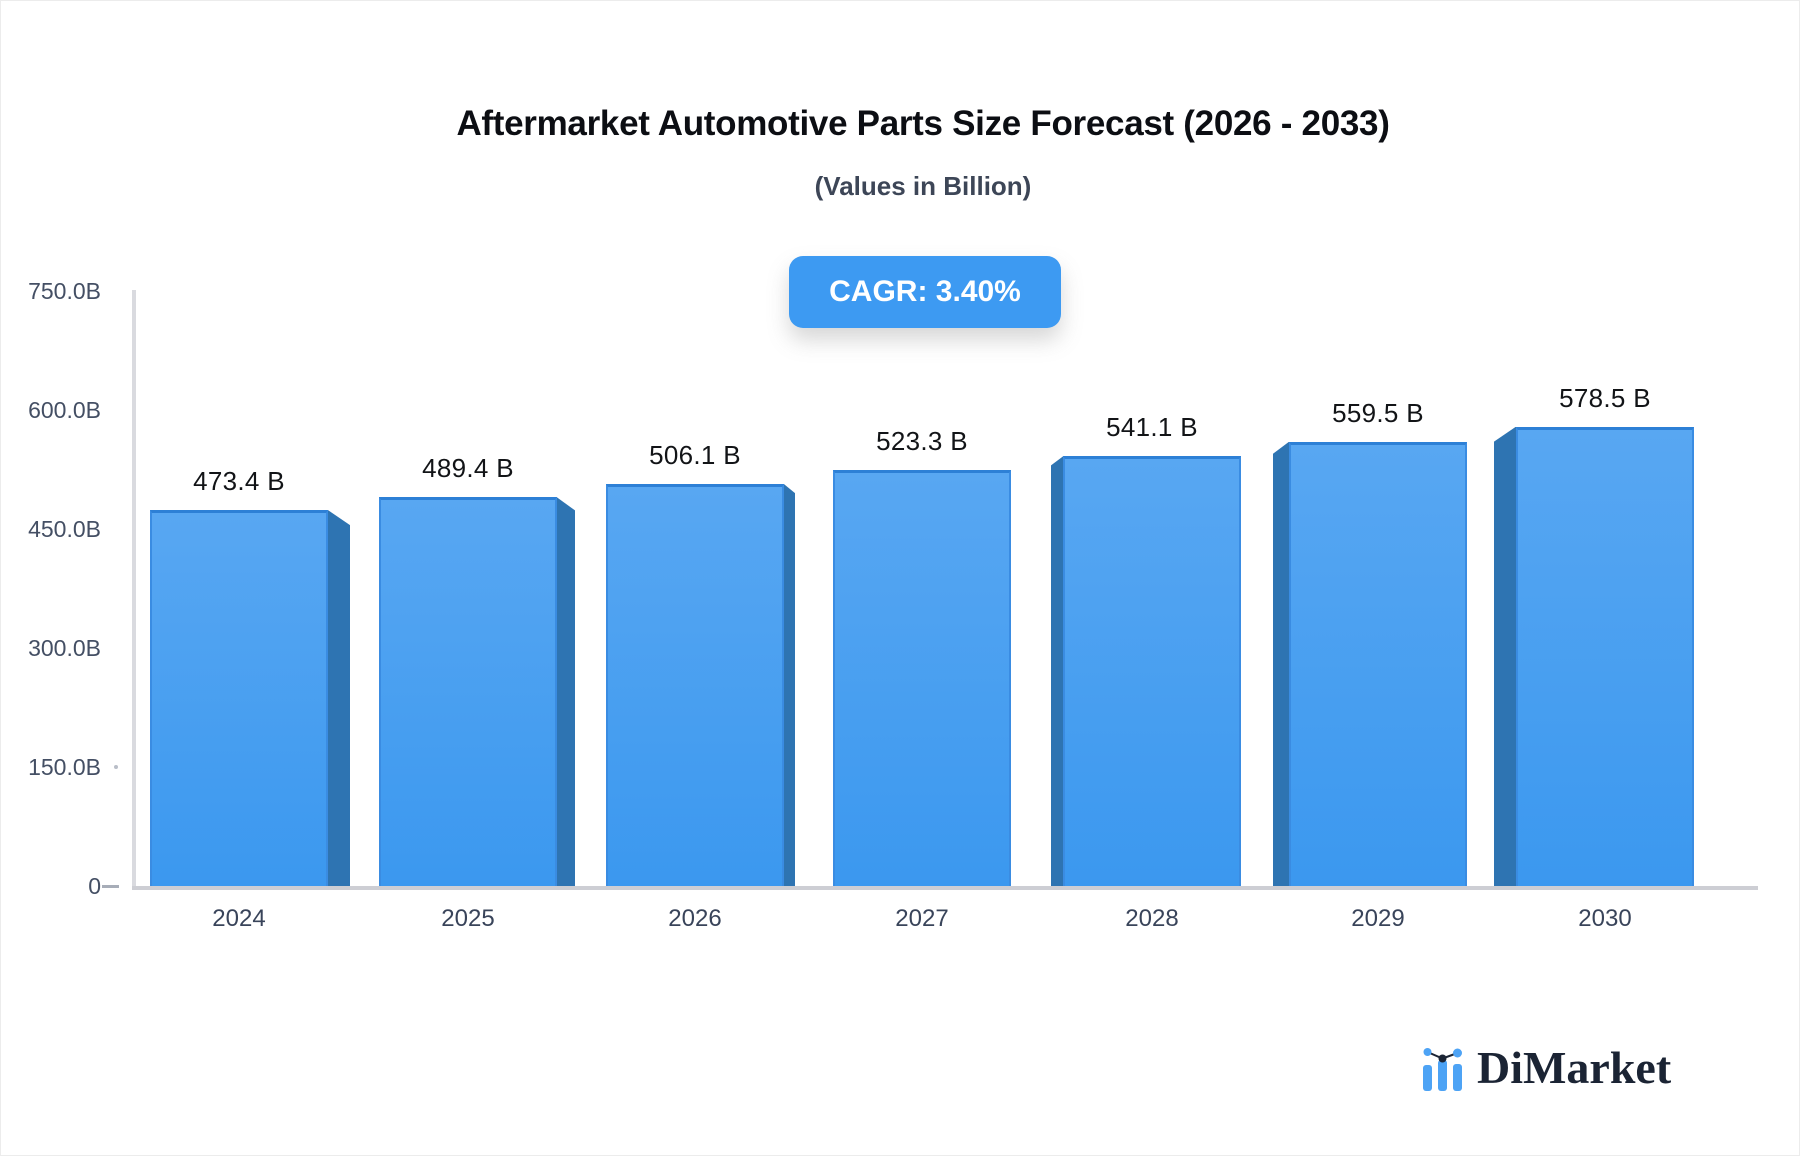  What do you see at coordinates (64, 290) in the screenshot?
I see `y-tick-label-750.0B: 750.0B` at bounding box center [64, 290].